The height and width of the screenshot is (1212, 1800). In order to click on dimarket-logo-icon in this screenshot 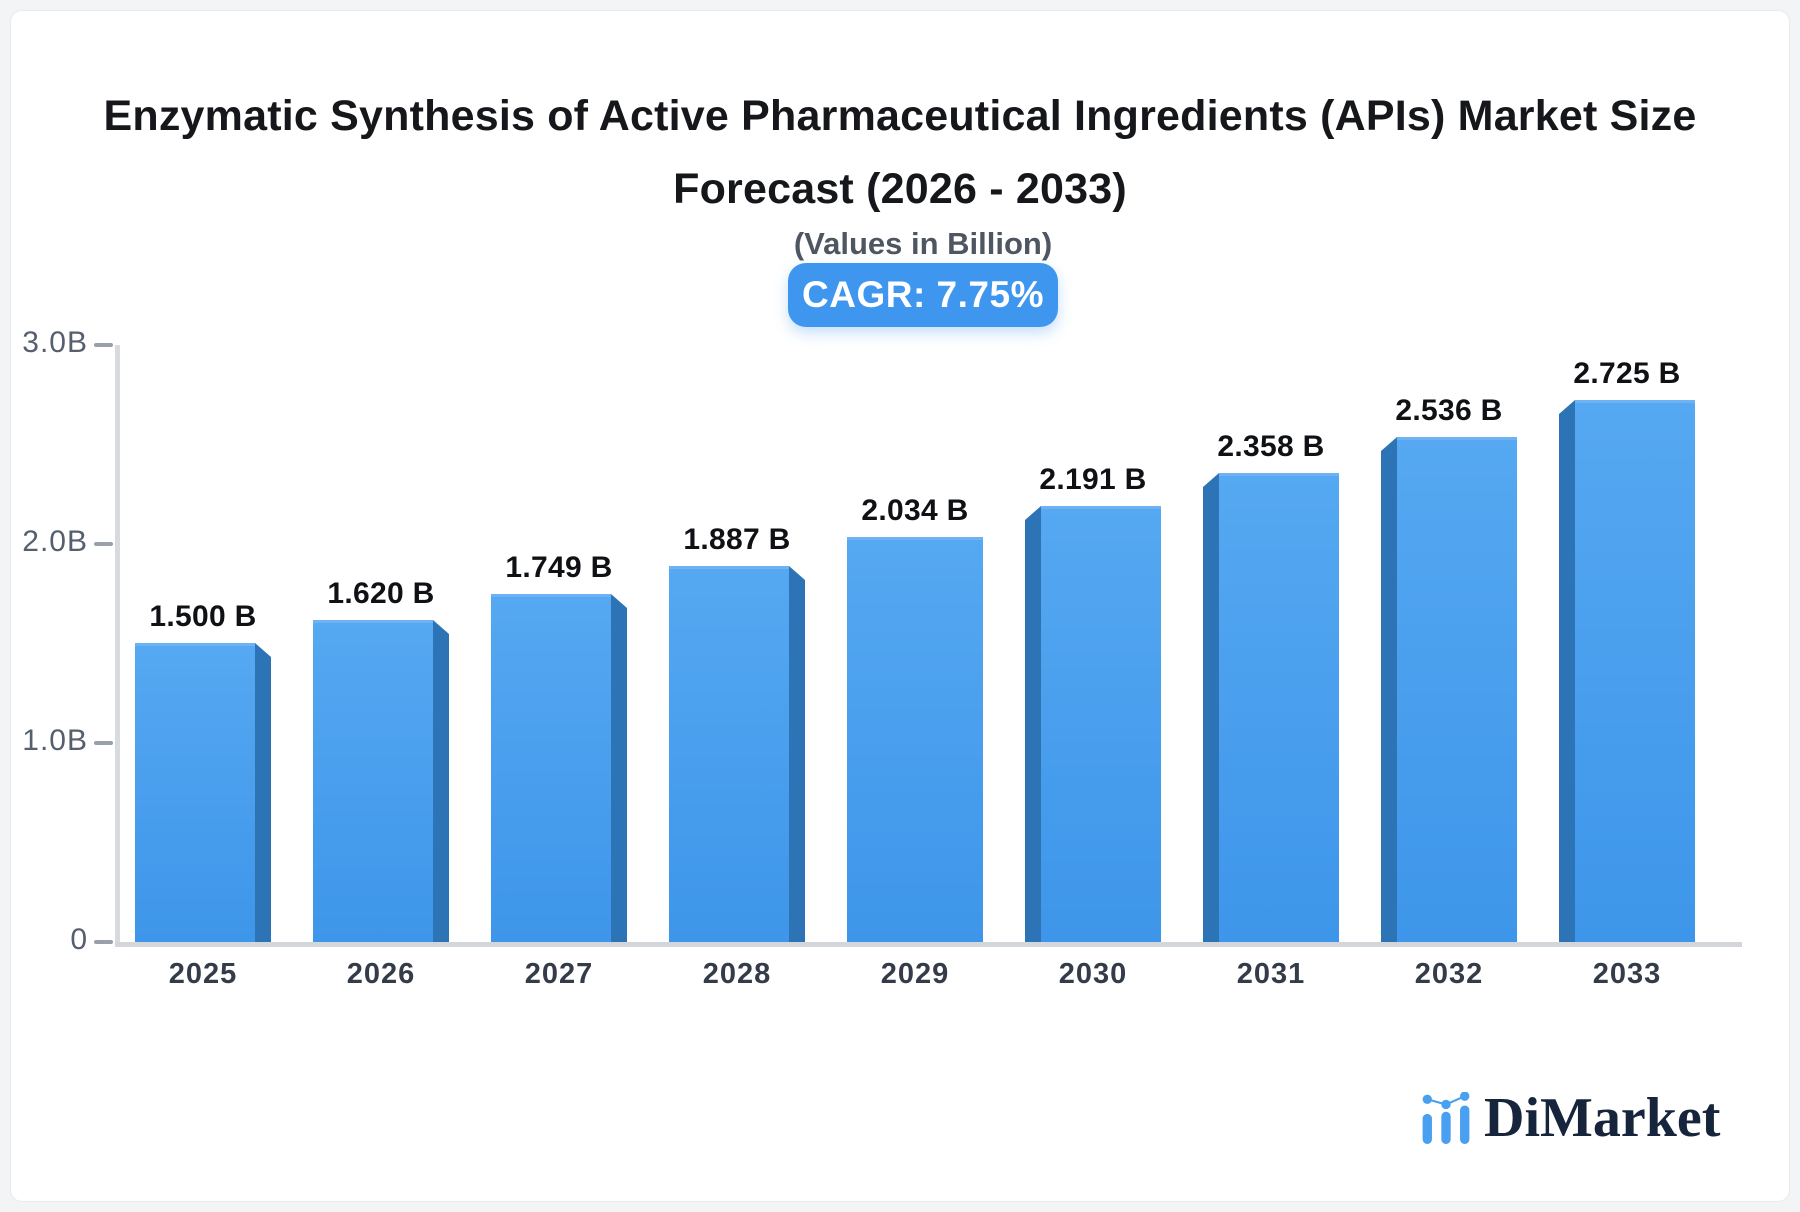, I will do `click(1446, 1118)`.